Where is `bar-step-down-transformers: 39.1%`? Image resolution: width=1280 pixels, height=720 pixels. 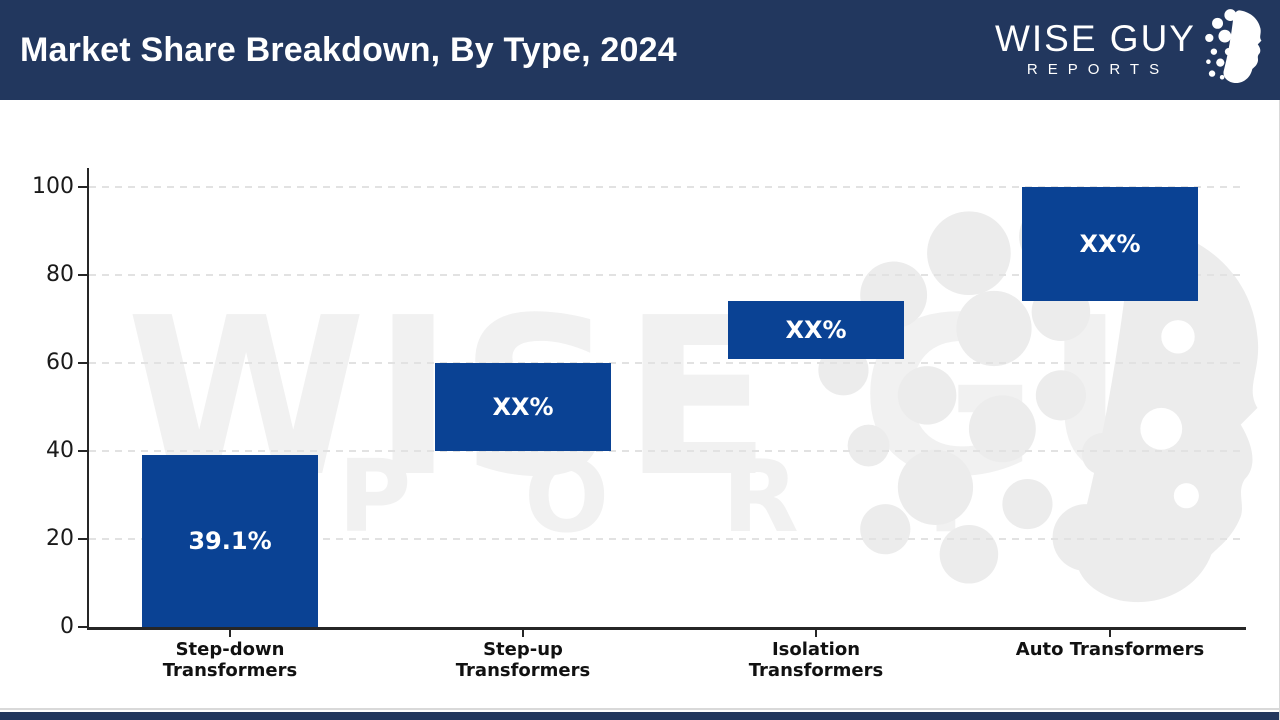 bar-step-down-transformers: 39.1% is located at coordinates (230, 540).